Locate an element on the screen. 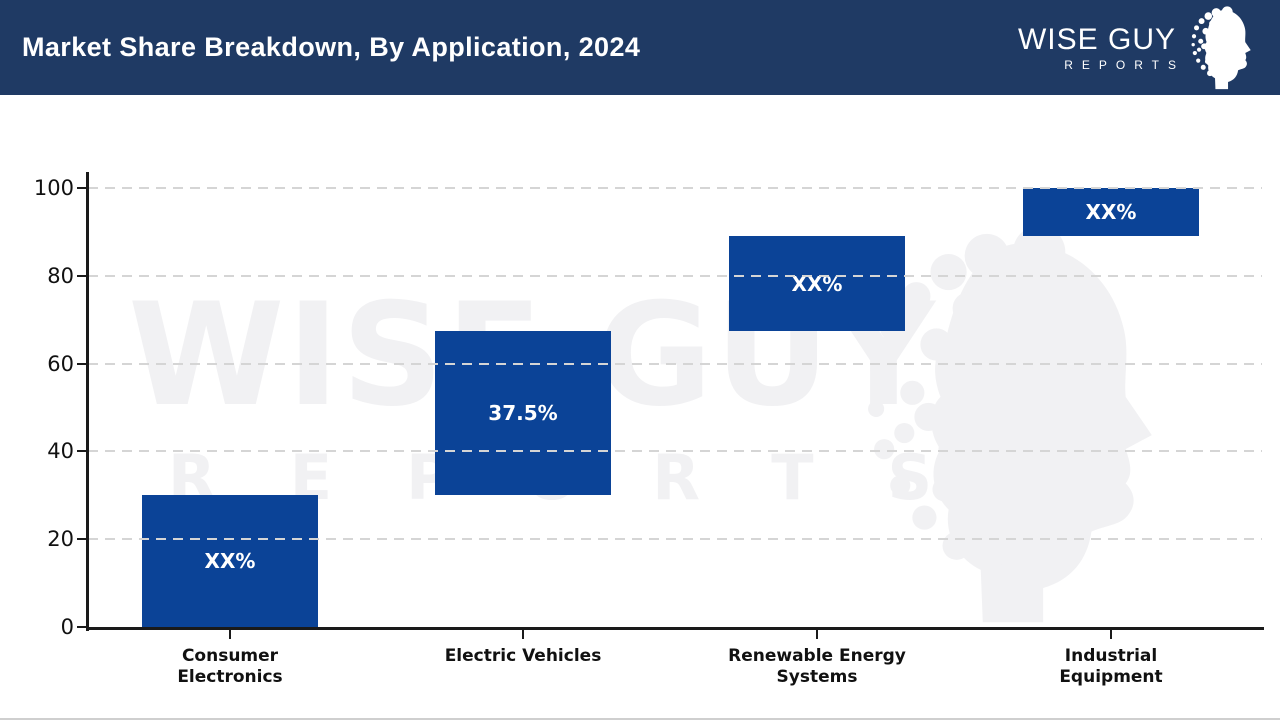  brand-subtitle: REPORTS is located at coordinates (1124, 64).